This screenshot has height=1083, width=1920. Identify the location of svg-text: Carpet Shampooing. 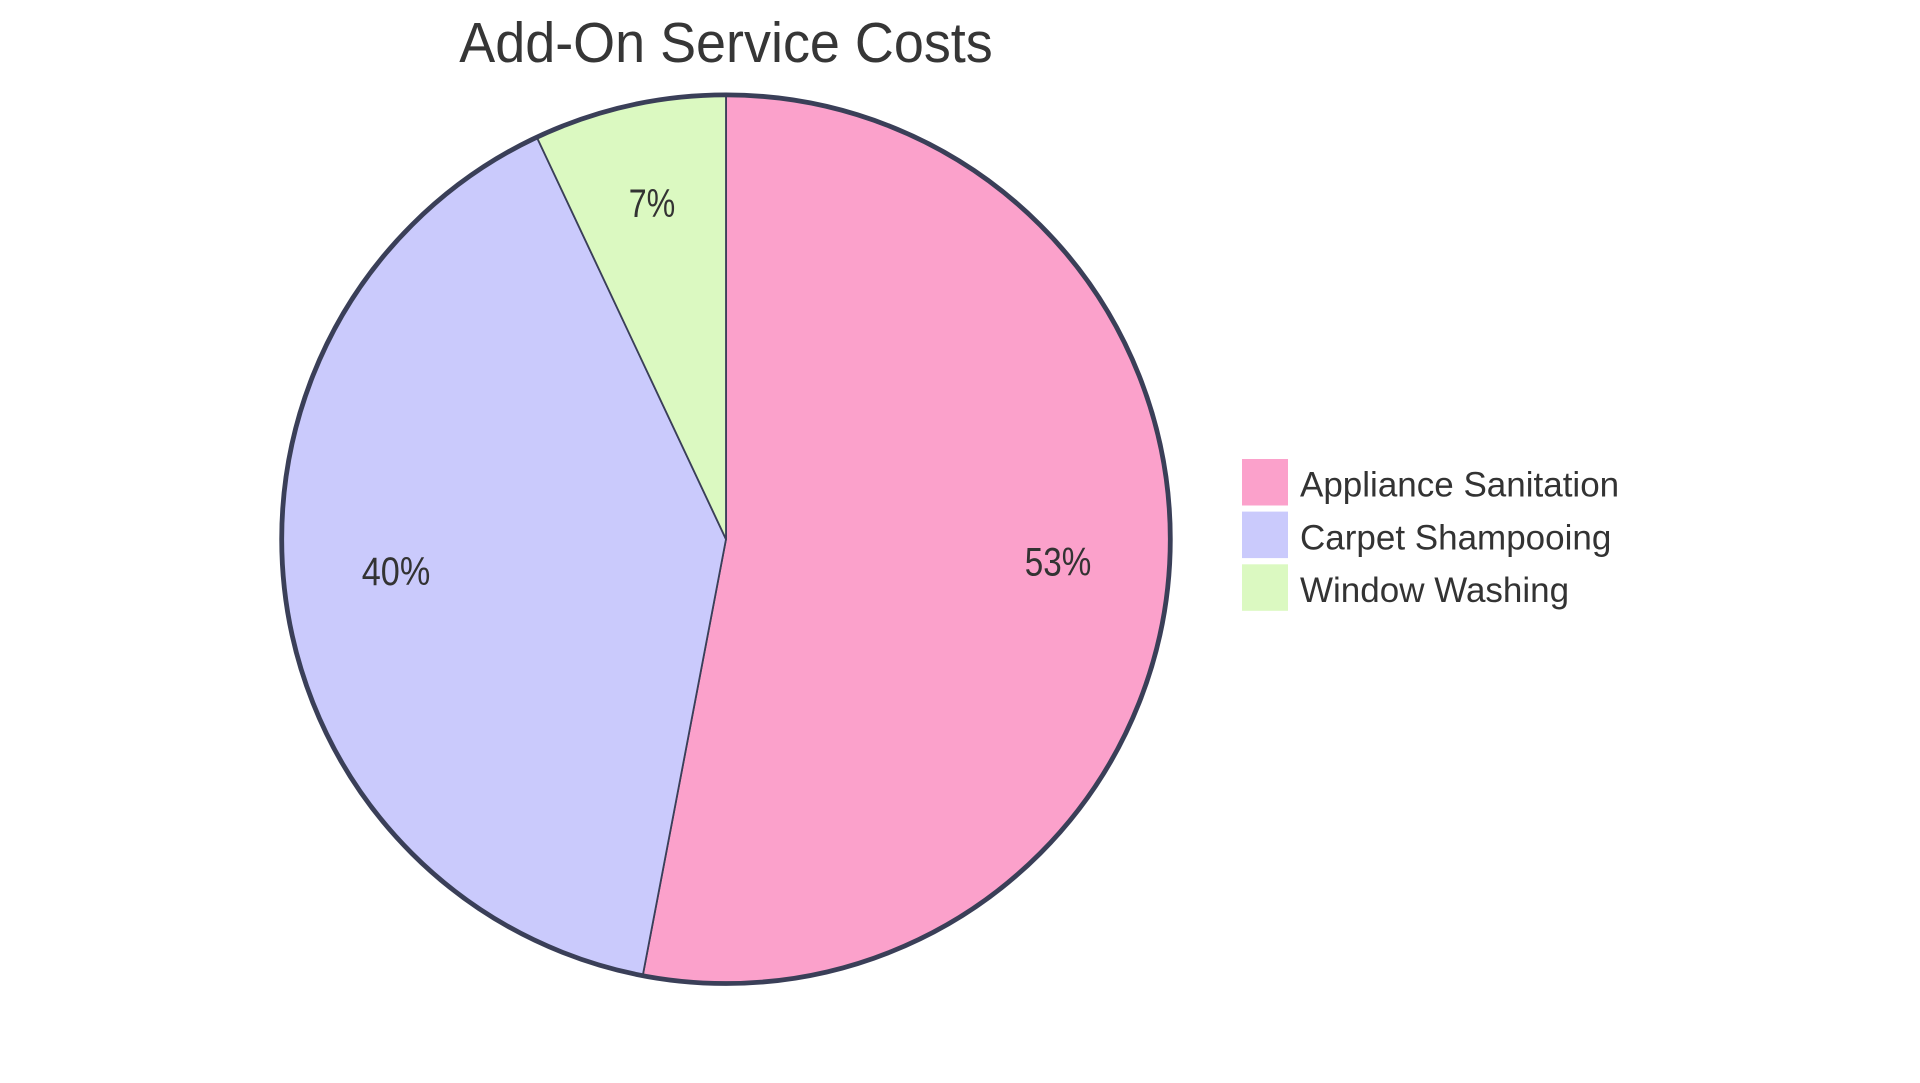
(1455, 537).